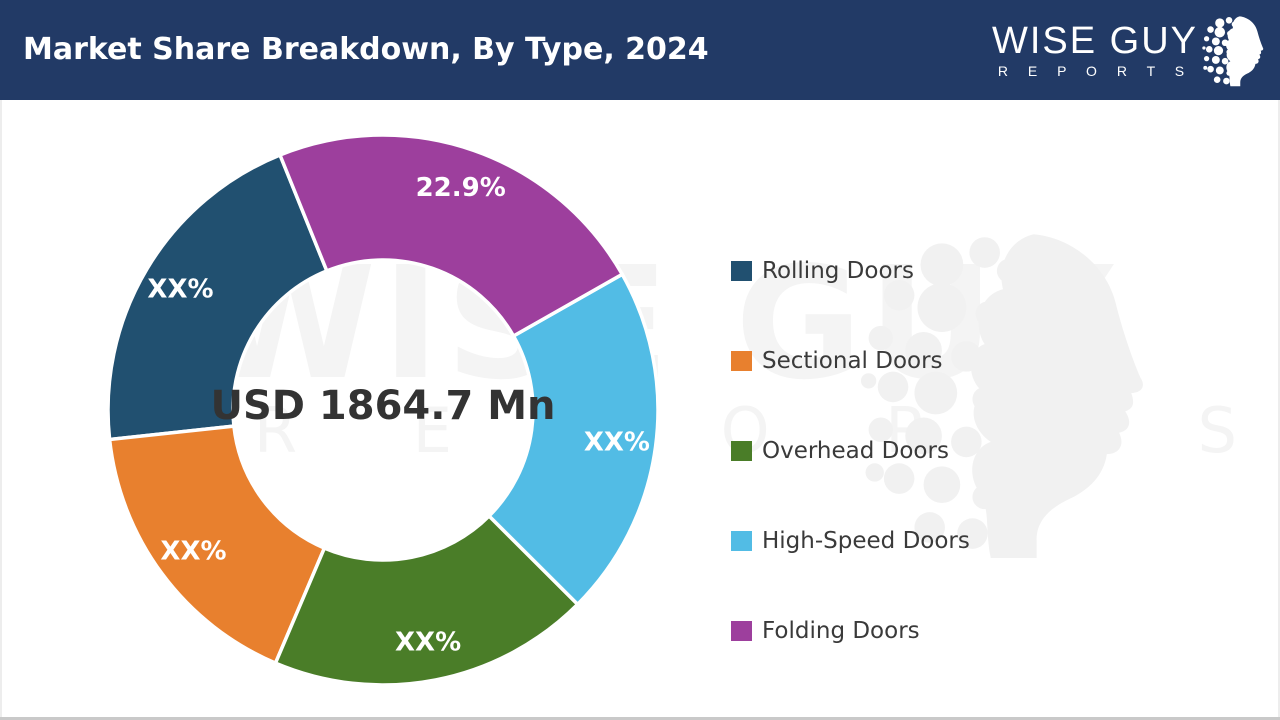 The width and height of the screenshot is (1280, 720). I want to click on brand-logo-text: WISE GUY R E P O R T S, so click(1095, 50).